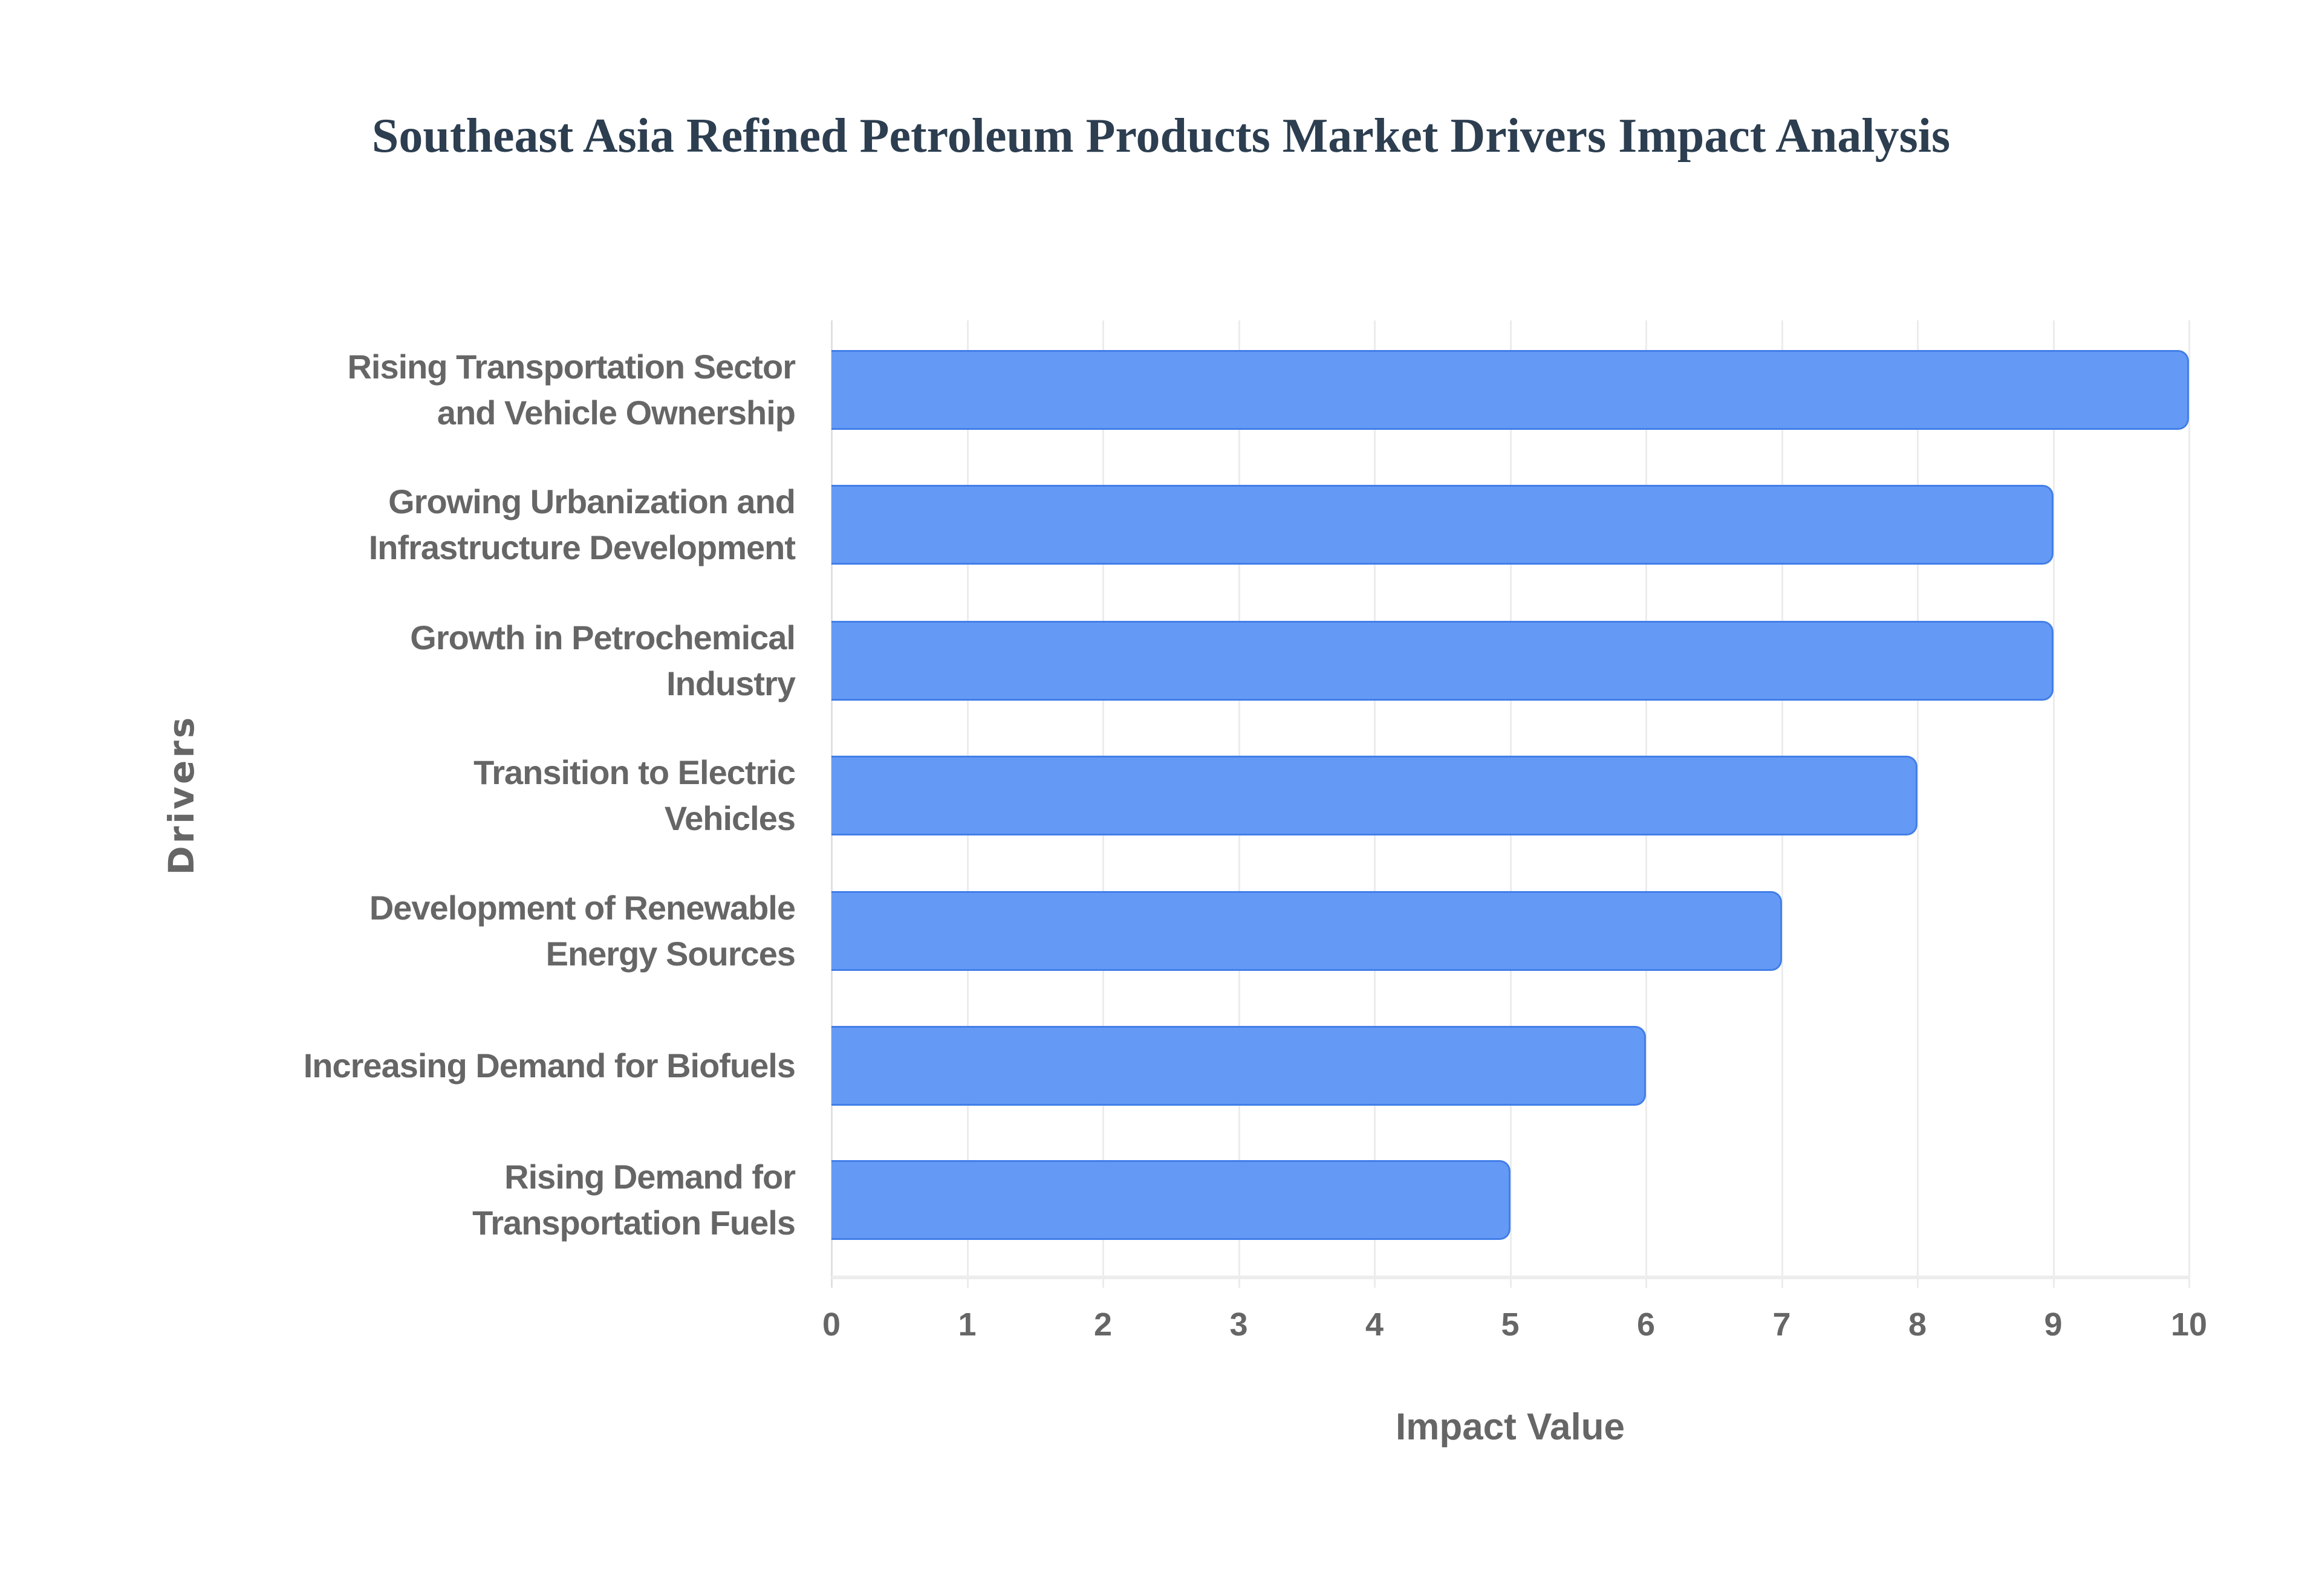  Describe the element at coordinates (1917, 1324) in the screenshot. I see `x-tick-label: 8` at that location.